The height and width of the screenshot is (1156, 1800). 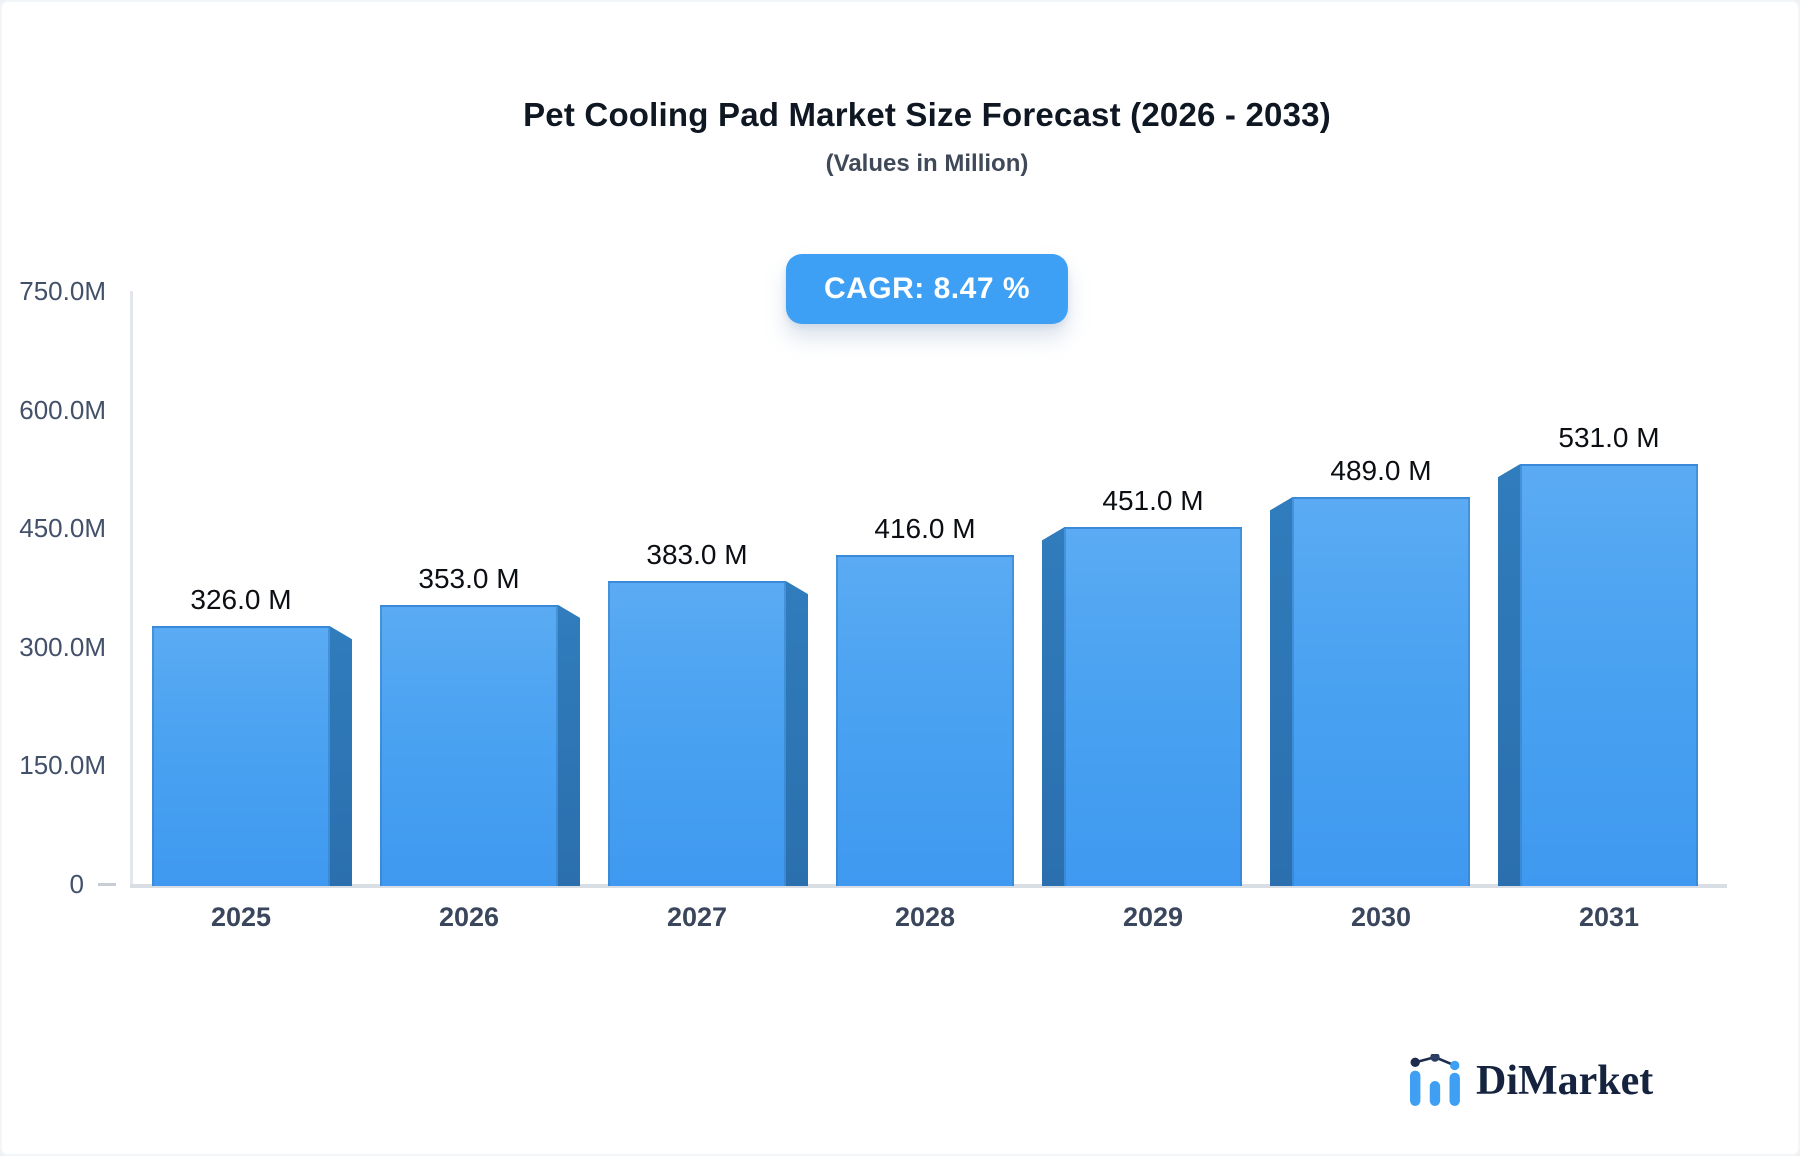 What do you see at coordinates (1153, 501) in the screenshot?
I see `bar-value-label: 451.0 M` at bounding box center [1153, 501].